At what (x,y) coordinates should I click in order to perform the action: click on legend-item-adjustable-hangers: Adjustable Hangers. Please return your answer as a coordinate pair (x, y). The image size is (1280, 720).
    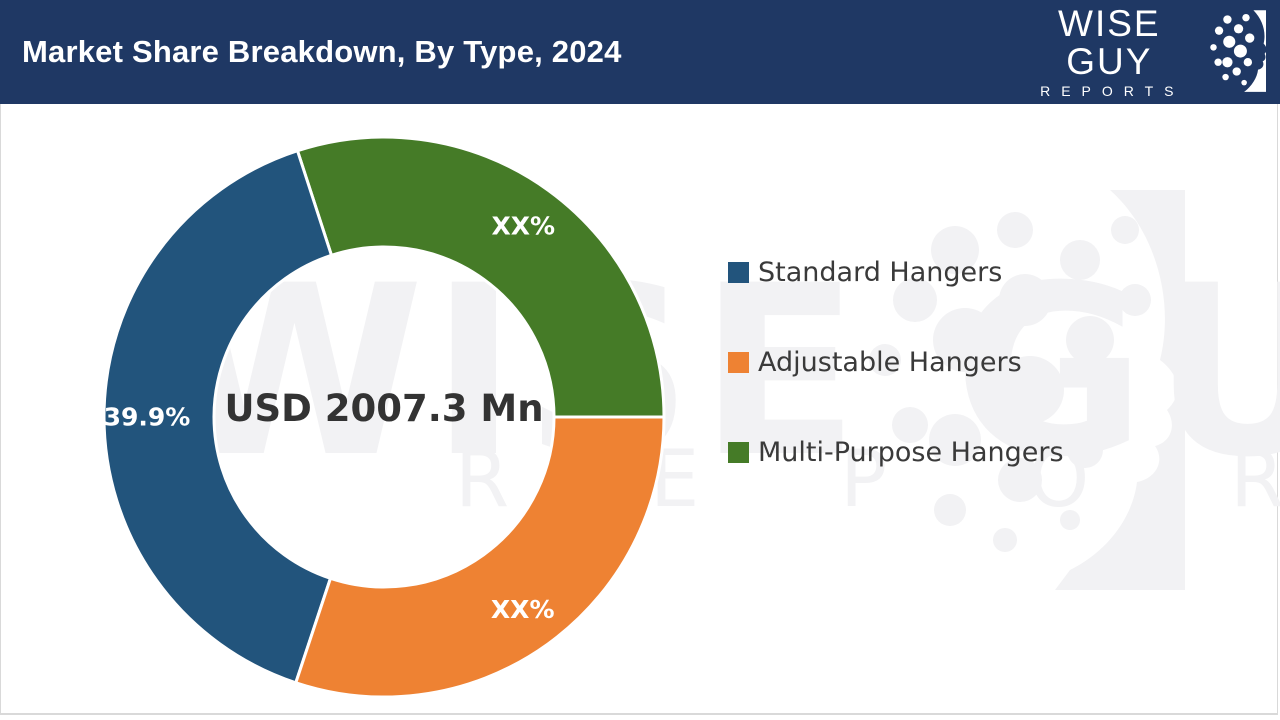
    Looking at the image, I should click on (896, 362).